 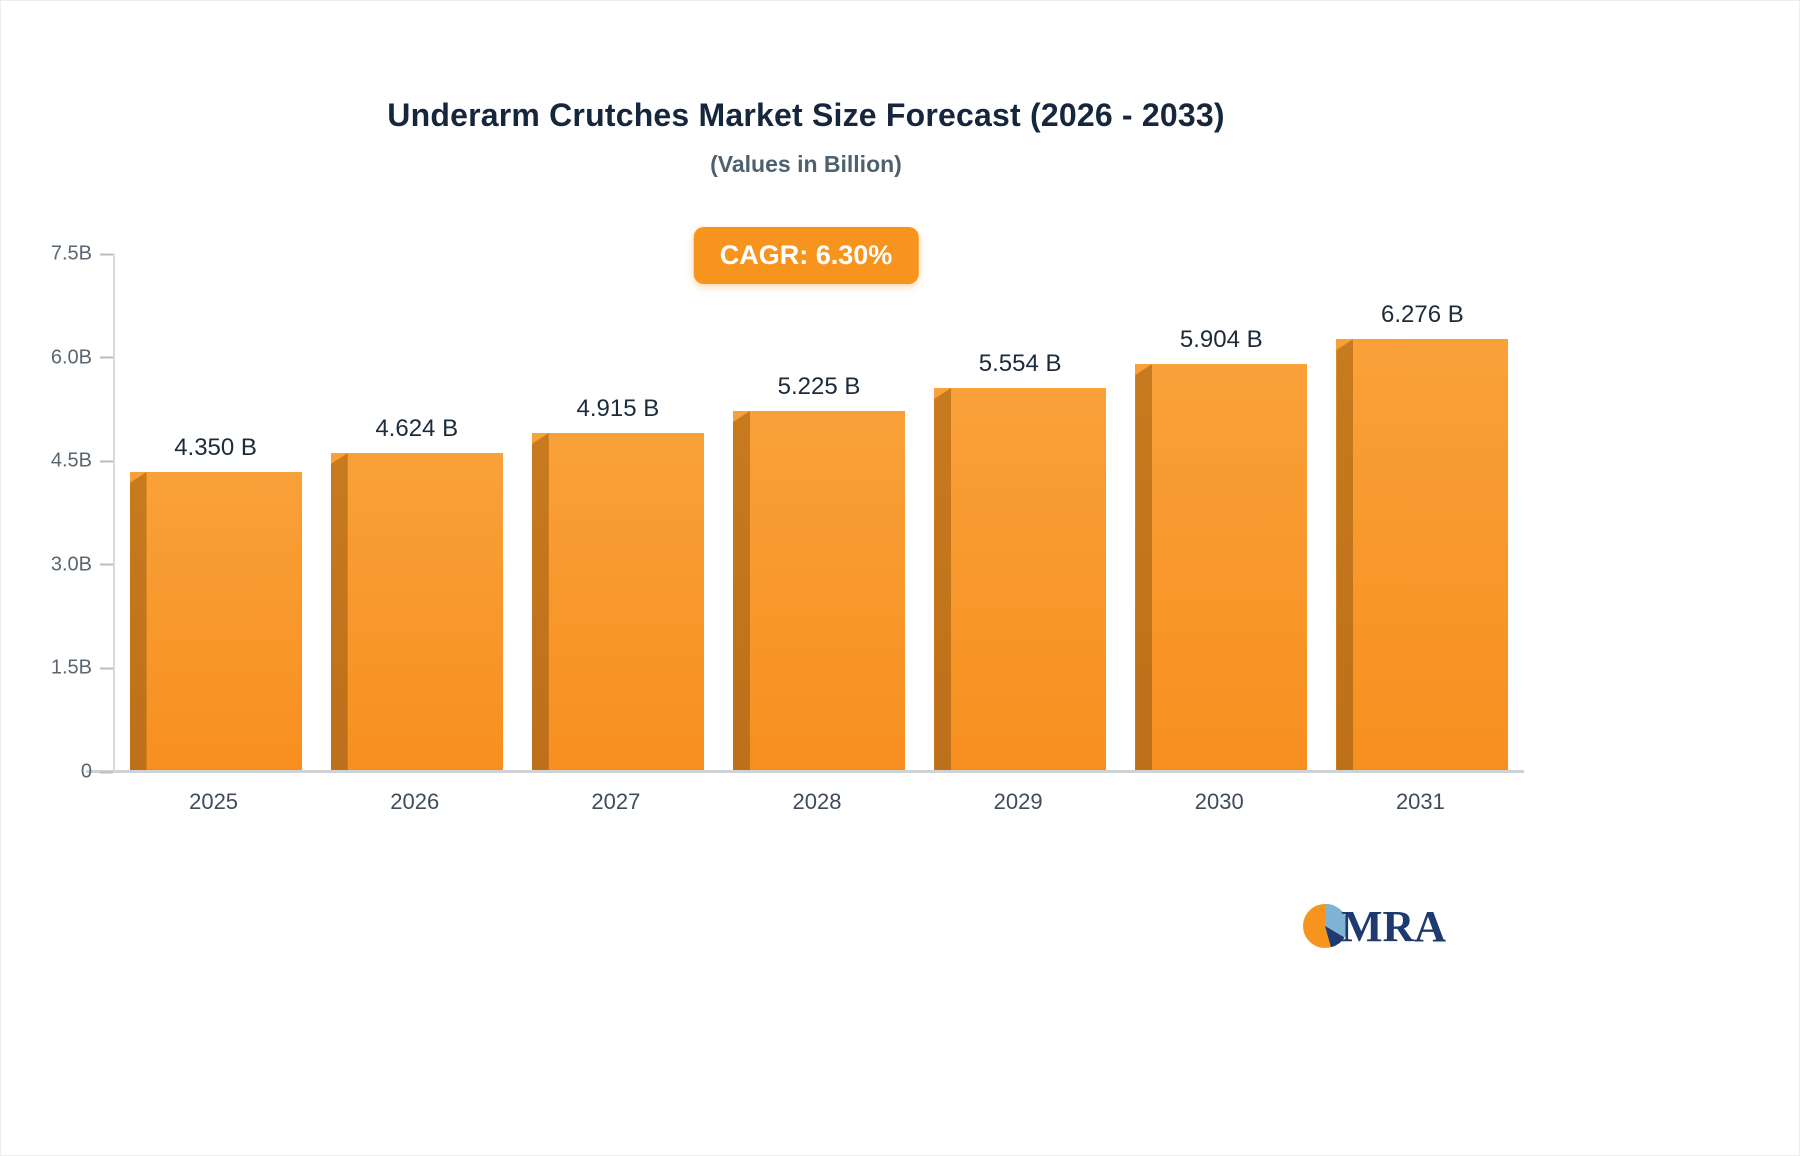 I want to click on y-tick-label: 7.5B, so click(x=71, y=253).